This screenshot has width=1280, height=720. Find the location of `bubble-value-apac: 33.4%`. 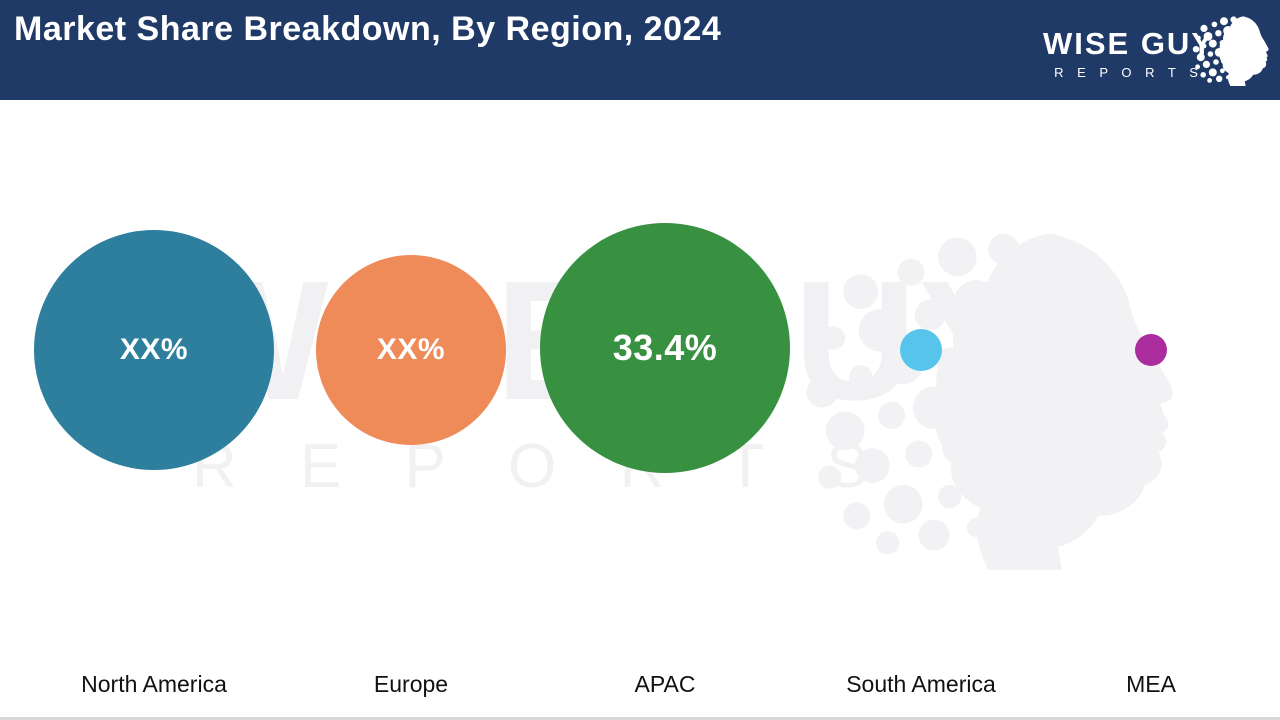

bubble-value-apac: 33.4% is located at coordinates (665, 347).